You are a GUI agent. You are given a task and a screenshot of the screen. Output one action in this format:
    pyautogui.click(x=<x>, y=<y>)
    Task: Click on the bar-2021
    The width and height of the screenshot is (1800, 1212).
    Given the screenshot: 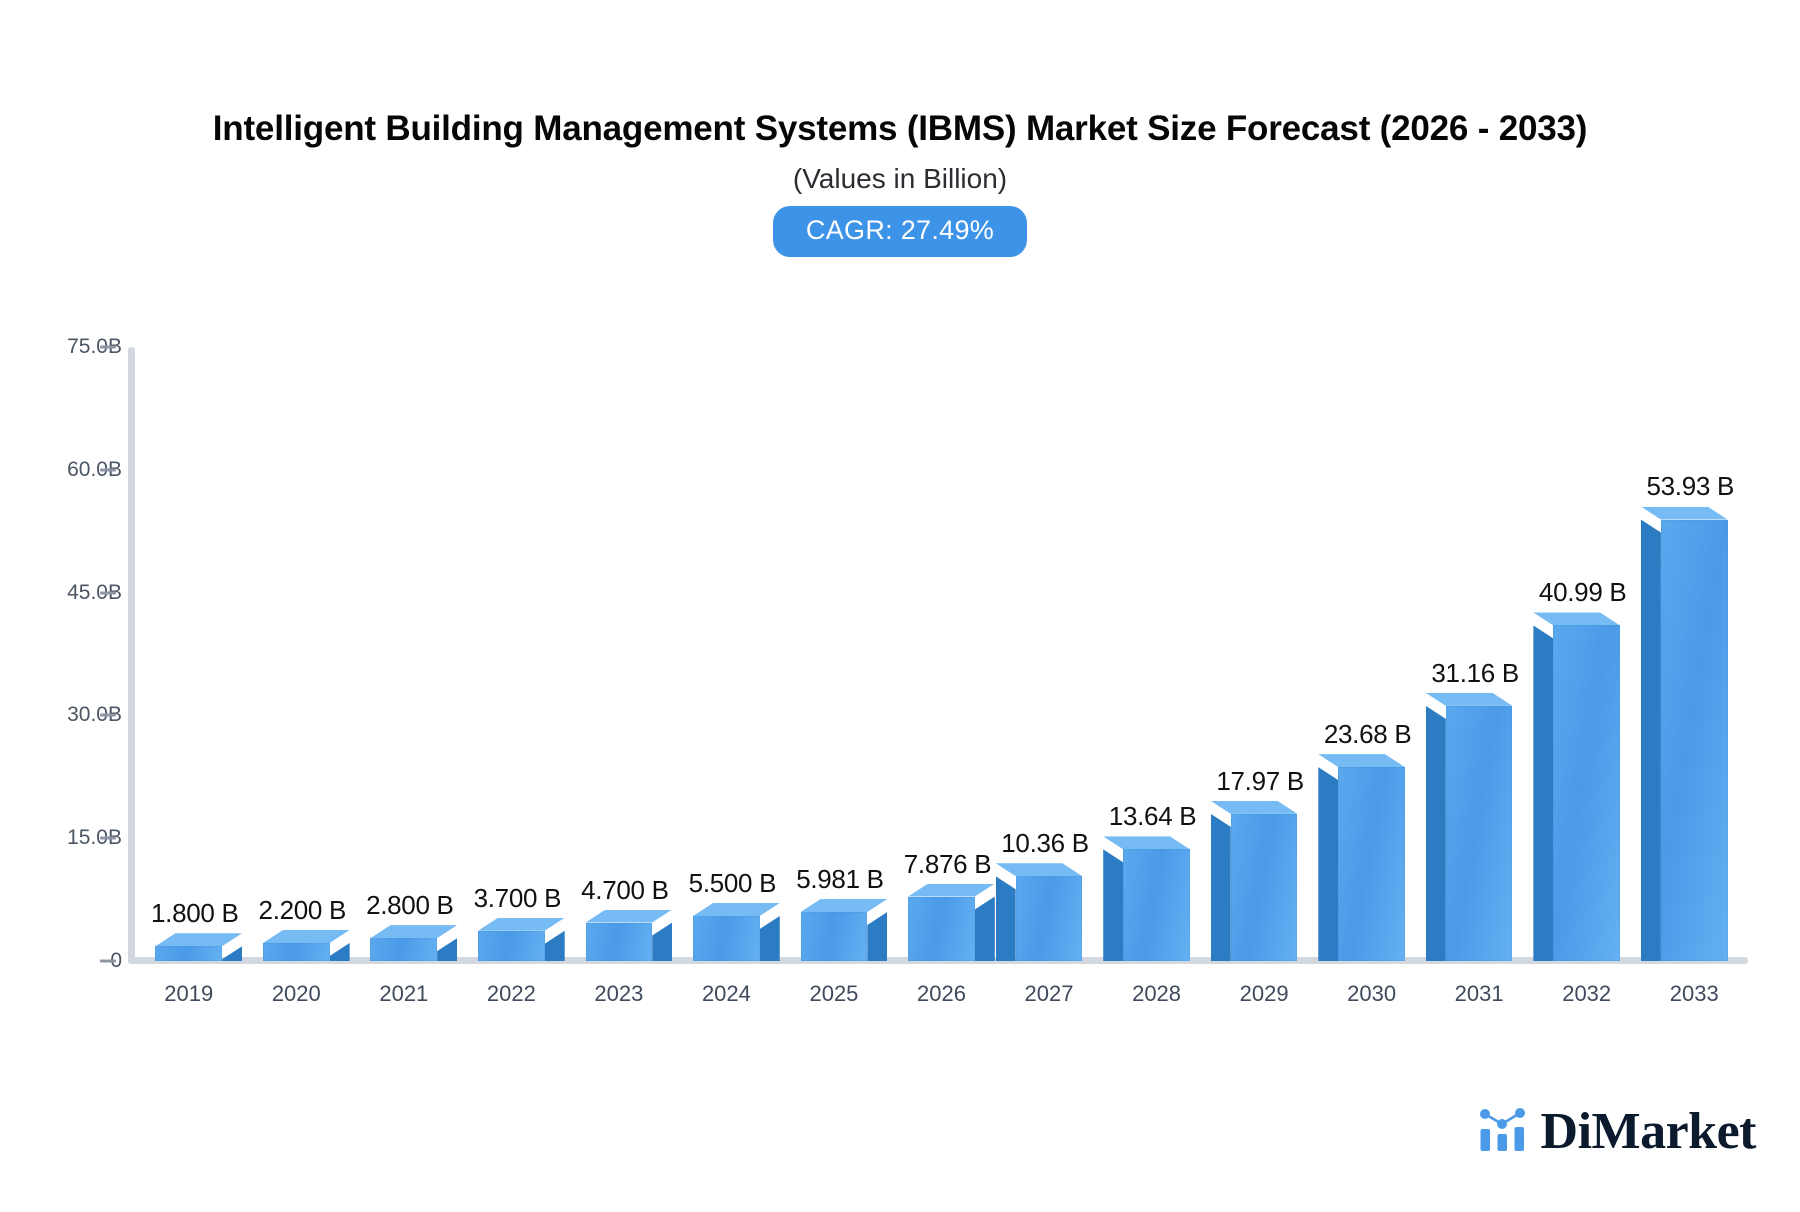 What is the action you would take?
    pyautogui.click(x=414, y=654)
    